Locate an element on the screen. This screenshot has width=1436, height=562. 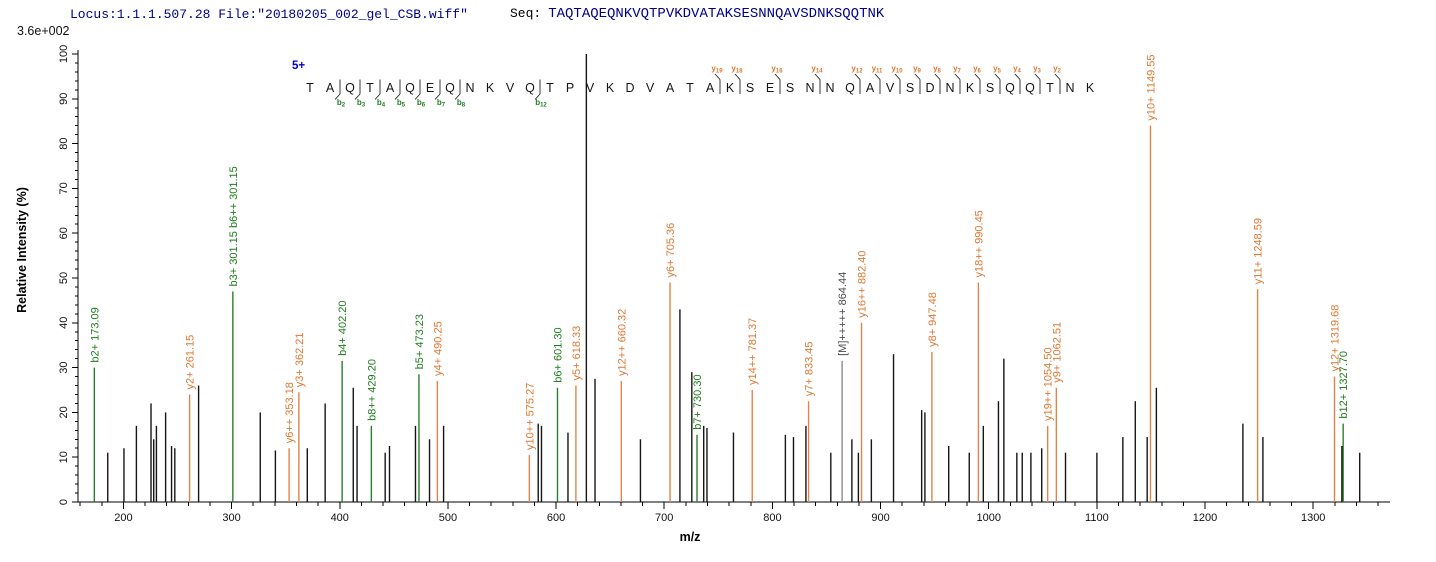
y-axis-title: Relative Intensity (%) is located at coordinates (22, 250).